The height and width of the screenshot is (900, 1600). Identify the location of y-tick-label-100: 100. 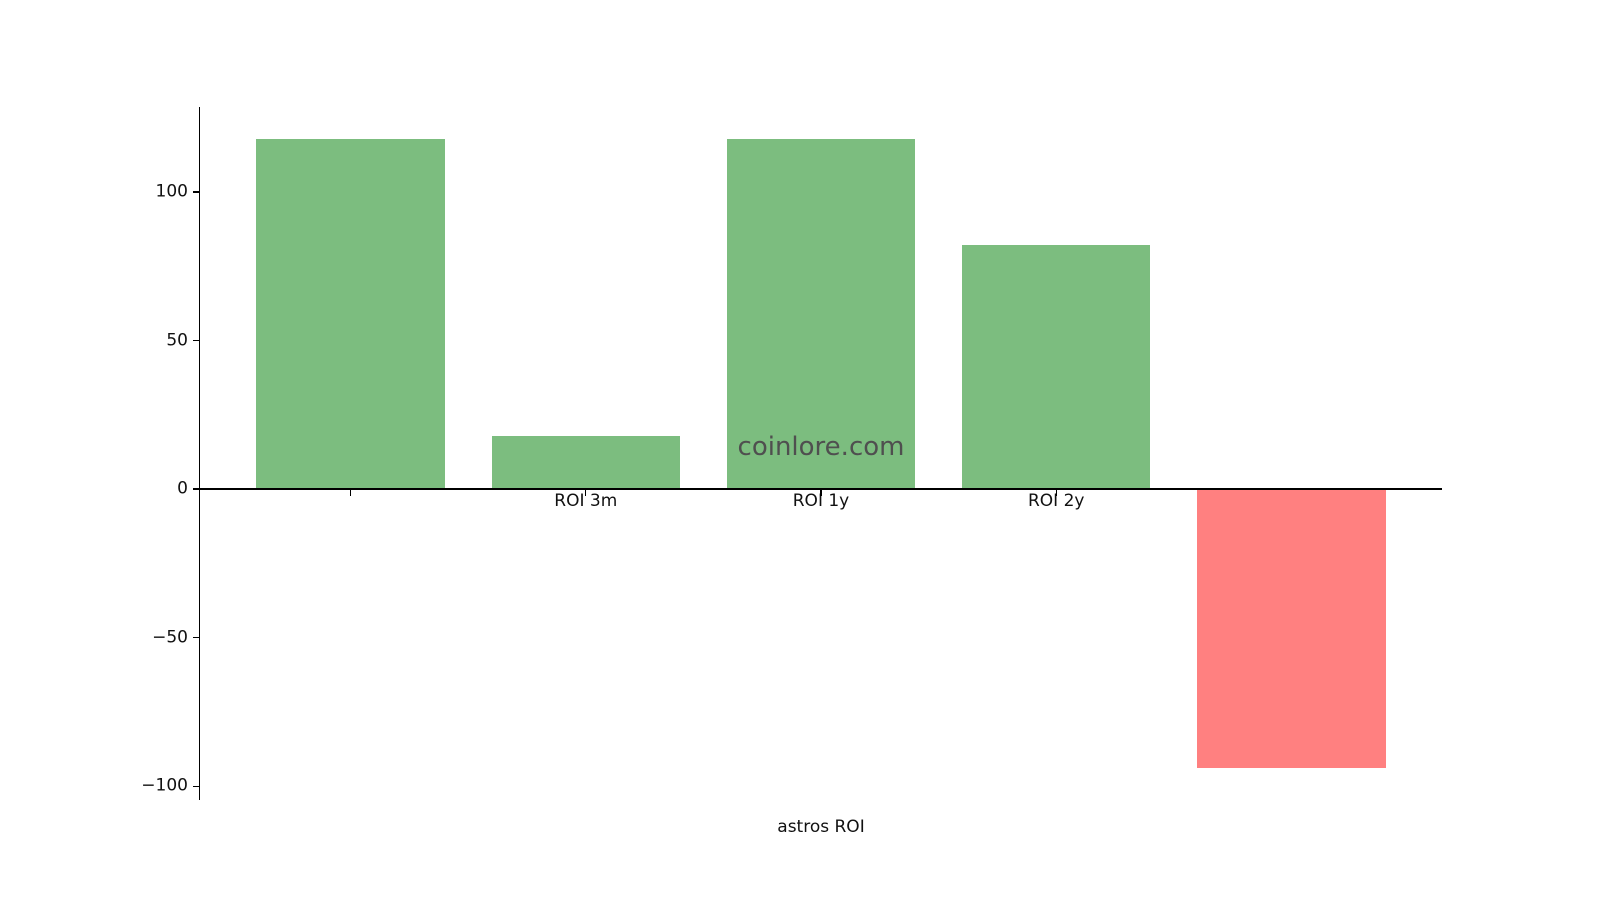
(171, 191).